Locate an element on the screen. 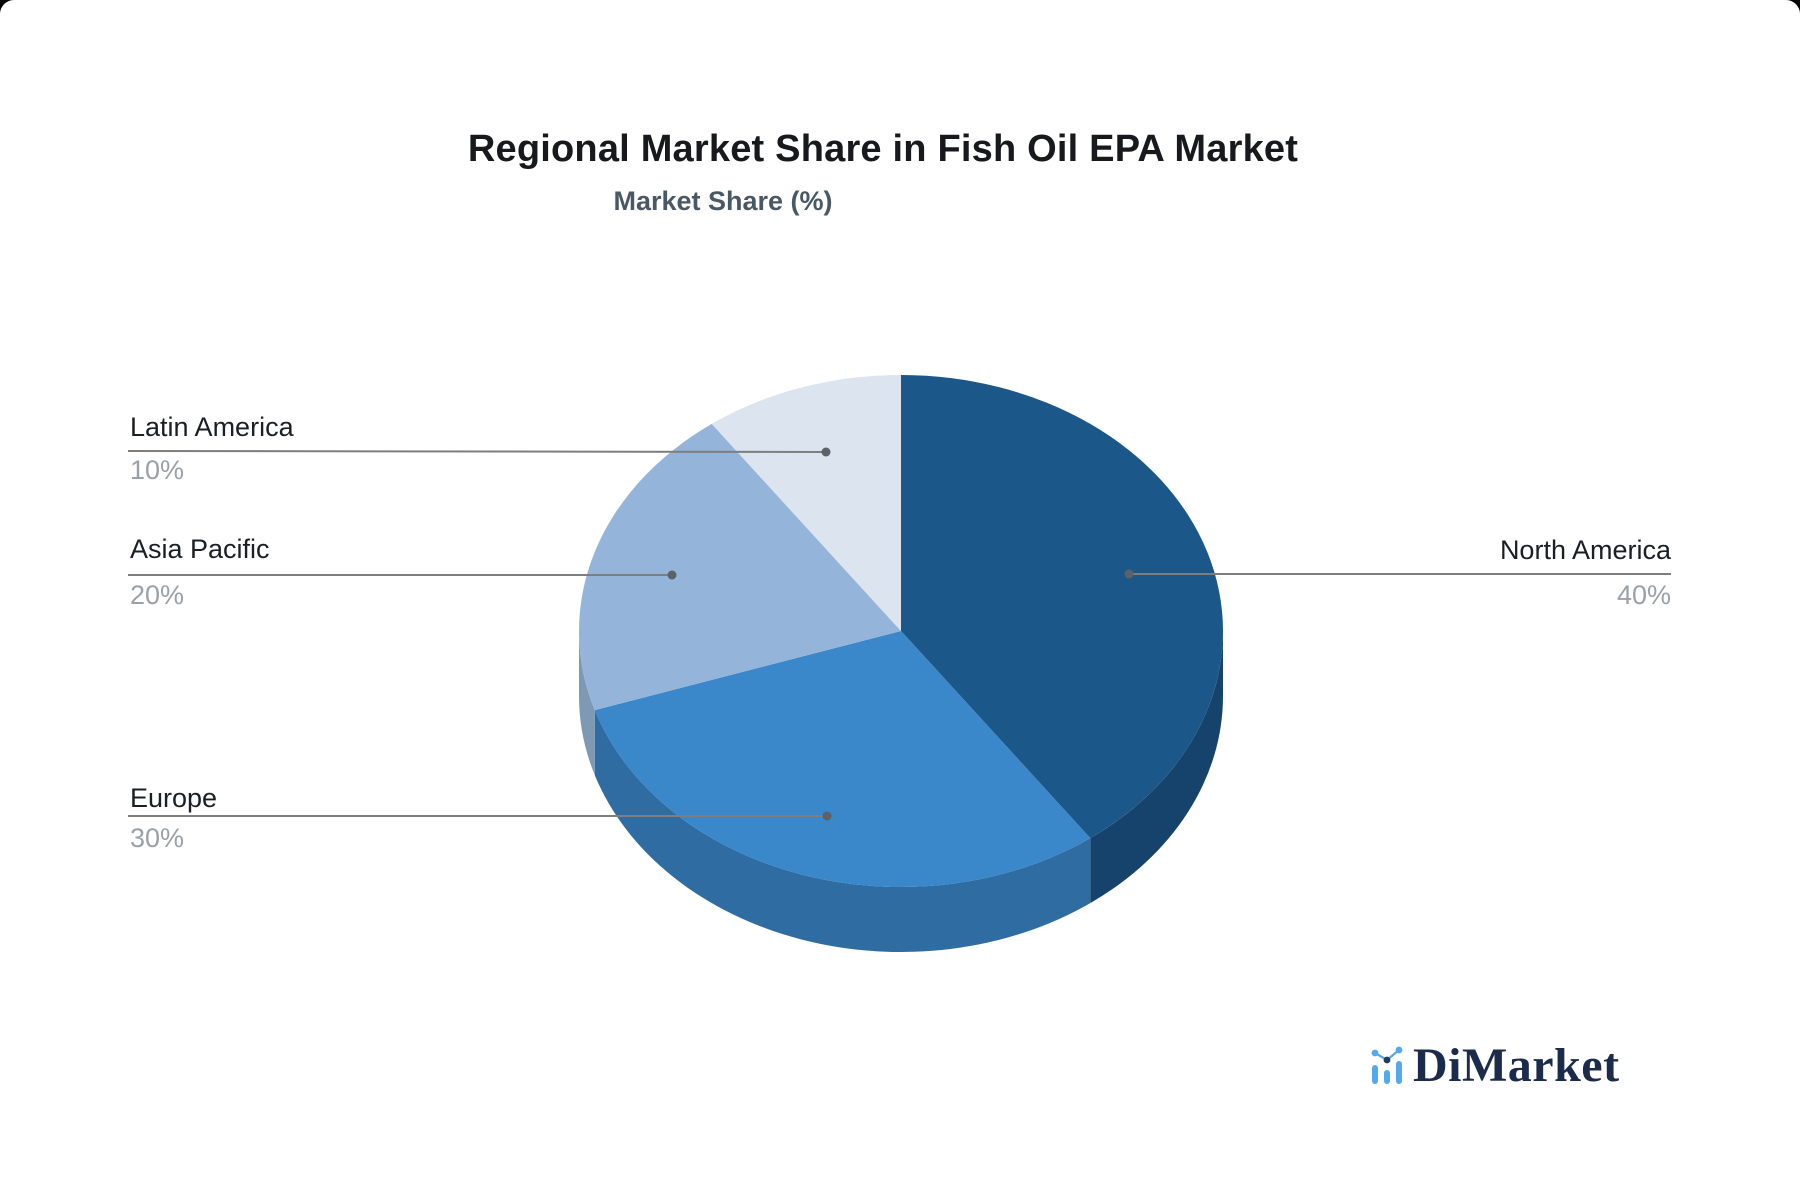  slice-label-asia-pacific: Asia Pacific is located at coordinates (200, 549).